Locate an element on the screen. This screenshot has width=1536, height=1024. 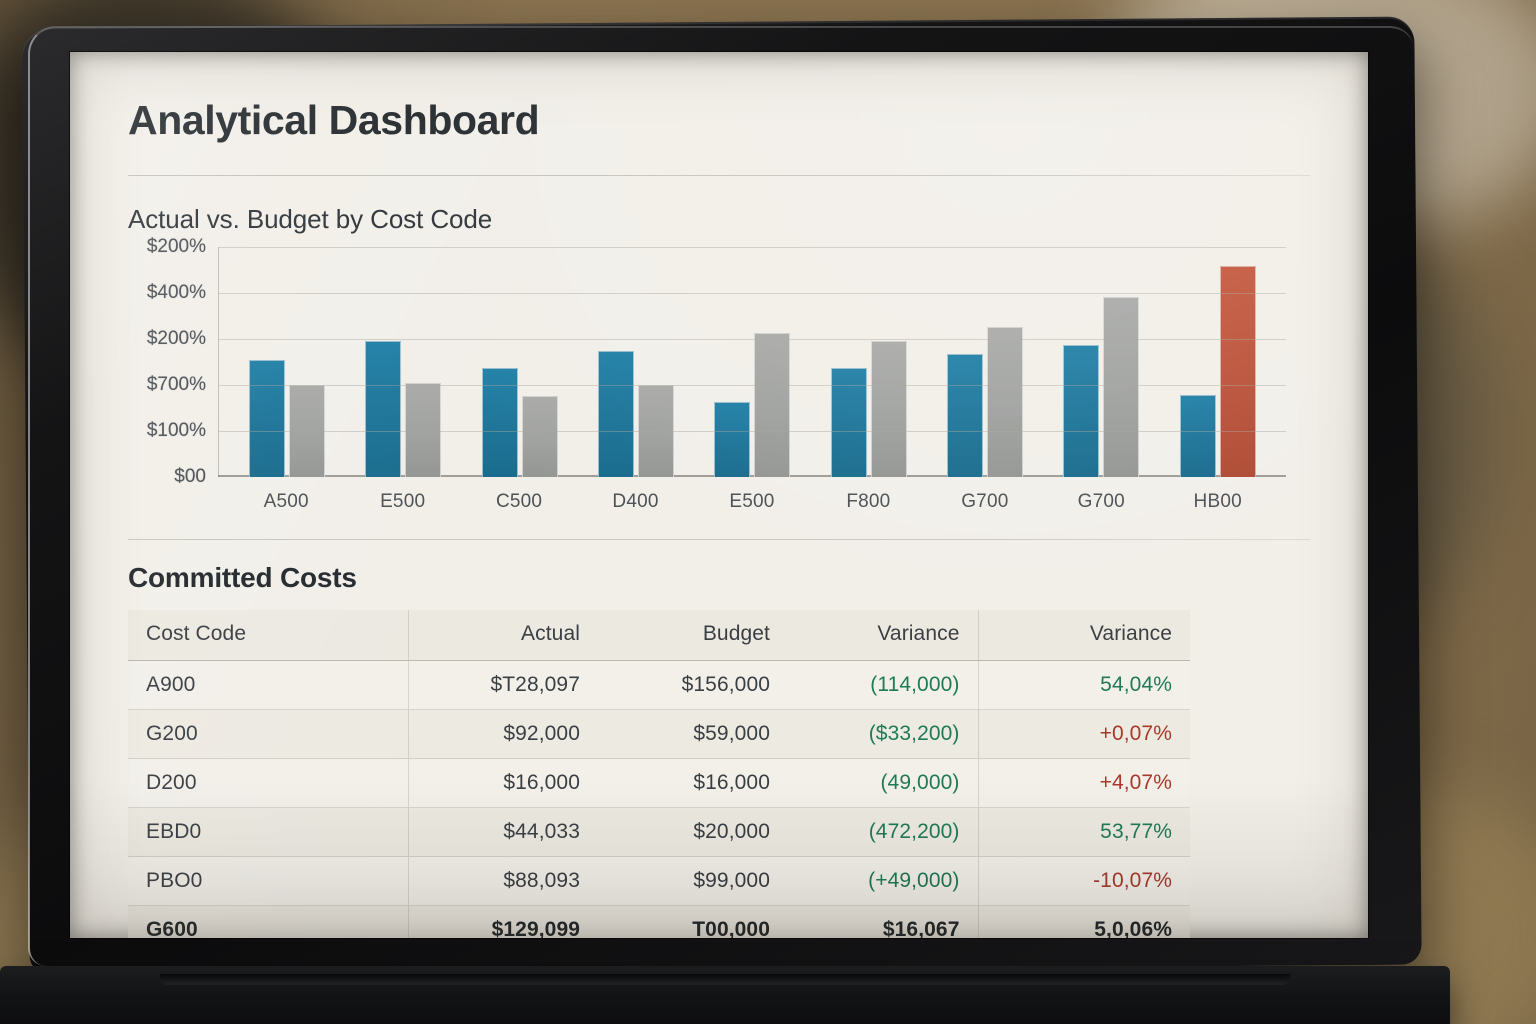
column-header-budget: Budget is located at coordinates (693, 635).